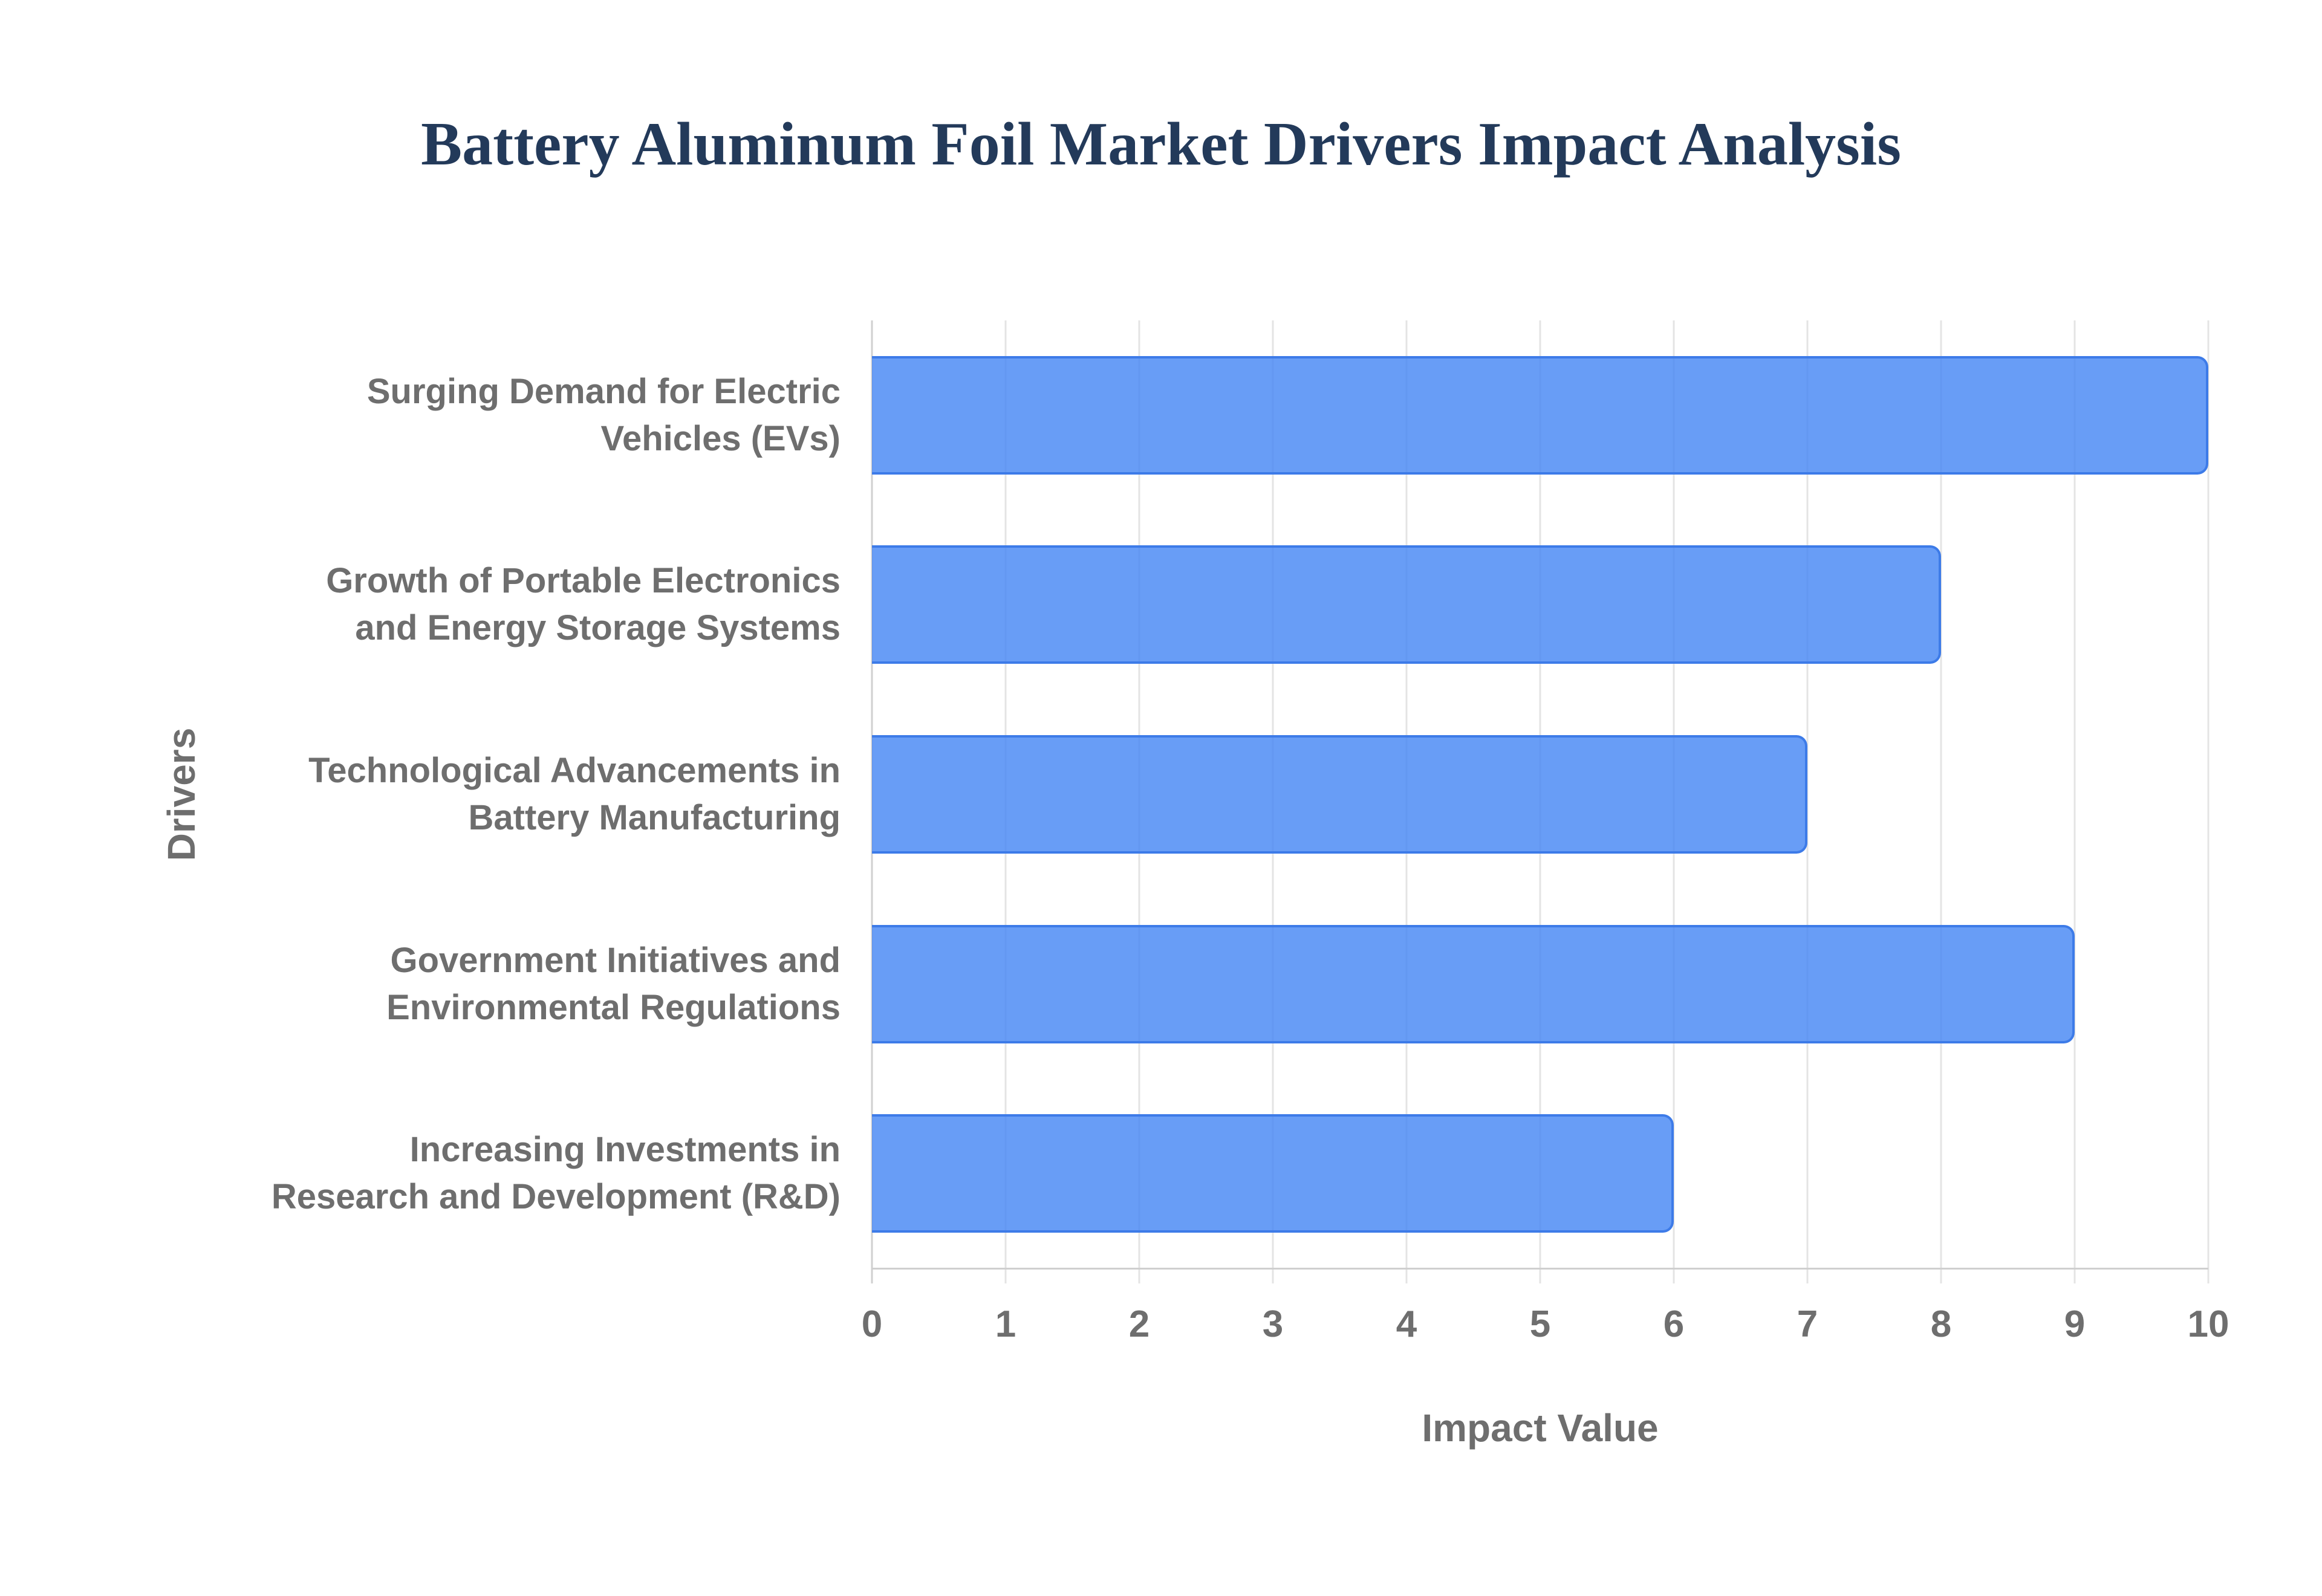  I want to click on x-tick-label: 10, so click(2208, 1324).